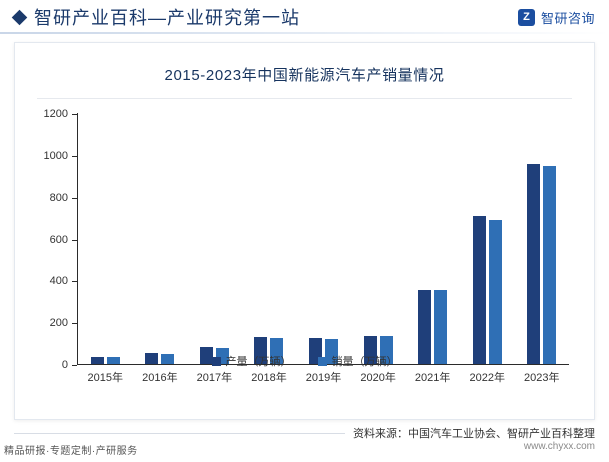 The image size is (609, 462). Describe the element at coordinates (487, 378) in the screenshot. I see `x-tick-label: 2022年` at that location.